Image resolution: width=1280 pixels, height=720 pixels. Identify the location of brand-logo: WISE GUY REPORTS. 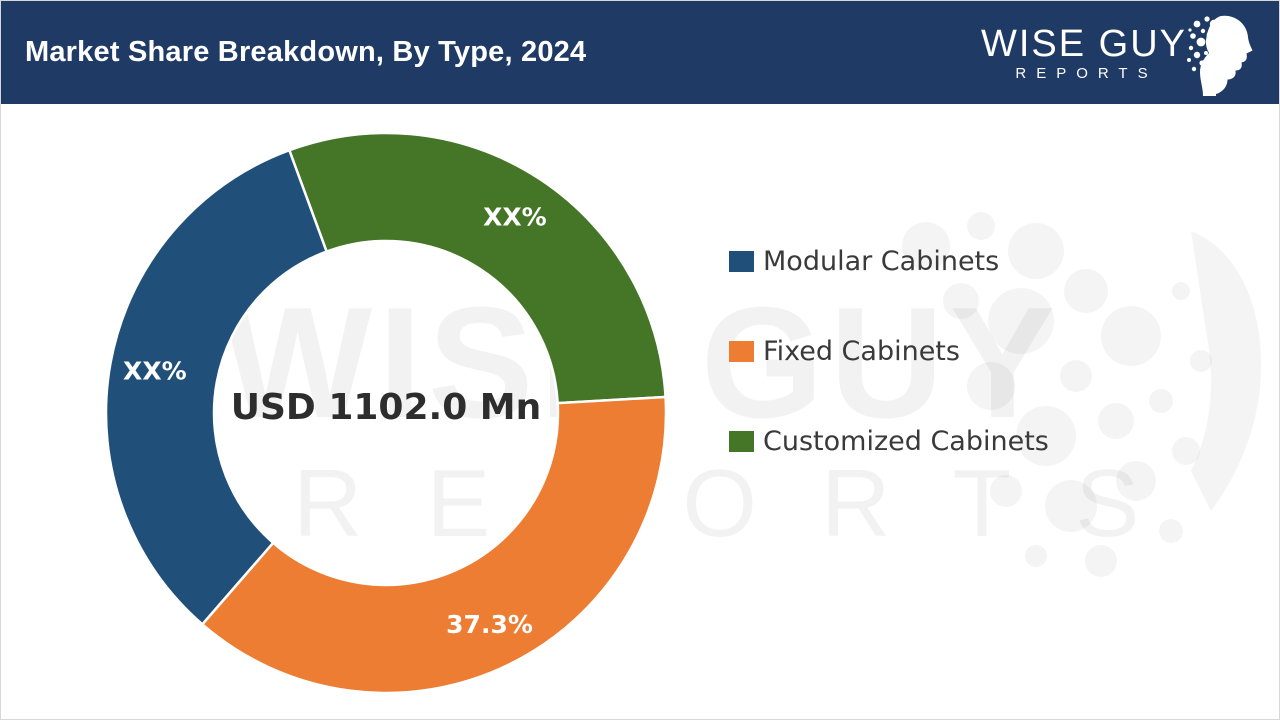
(1118, 53).